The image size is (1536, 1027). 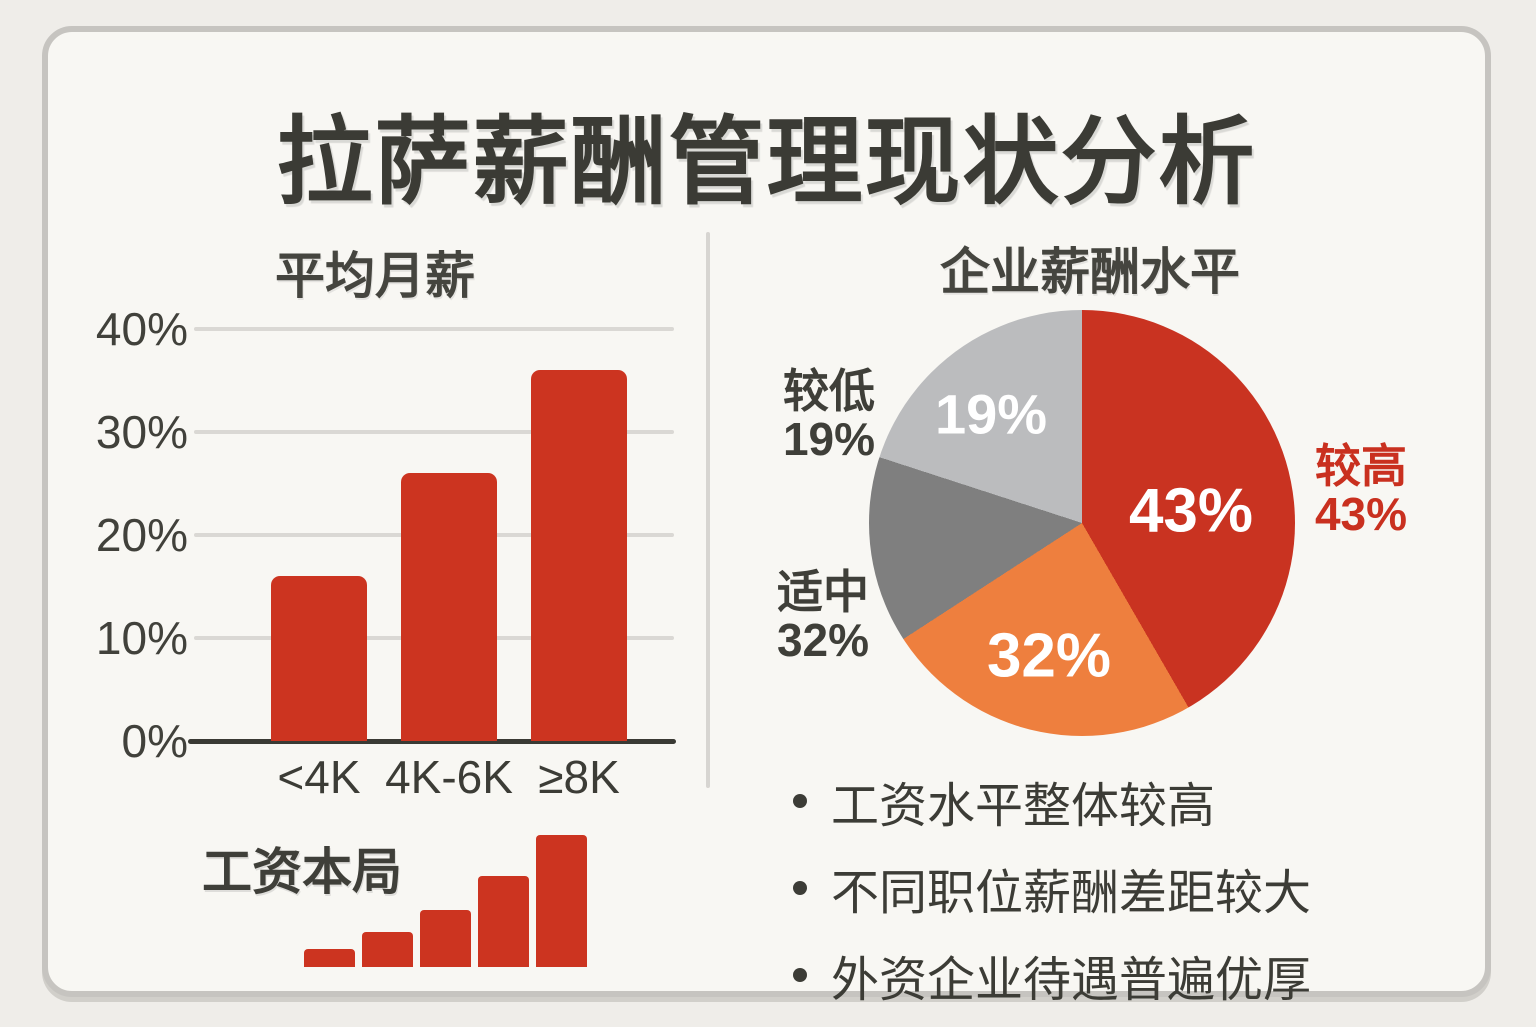 What do you see at coordinates (766, 162) in the screenshot?
I see `page-title: 拉萨薪酬管理现状分析` at bounding box center [766, 162].